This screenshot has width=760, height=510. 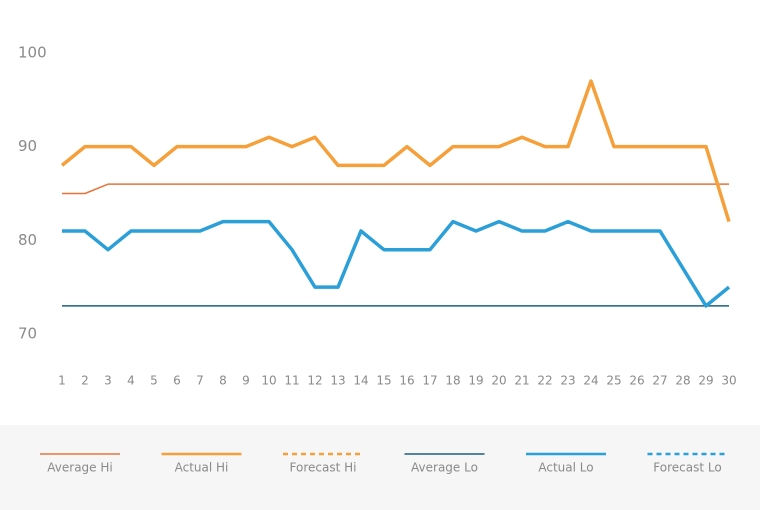 What do you see at coordinates (62, 381) in the screenshot?
I see `x-tick-label: 1` at bounding box center [62, 381].